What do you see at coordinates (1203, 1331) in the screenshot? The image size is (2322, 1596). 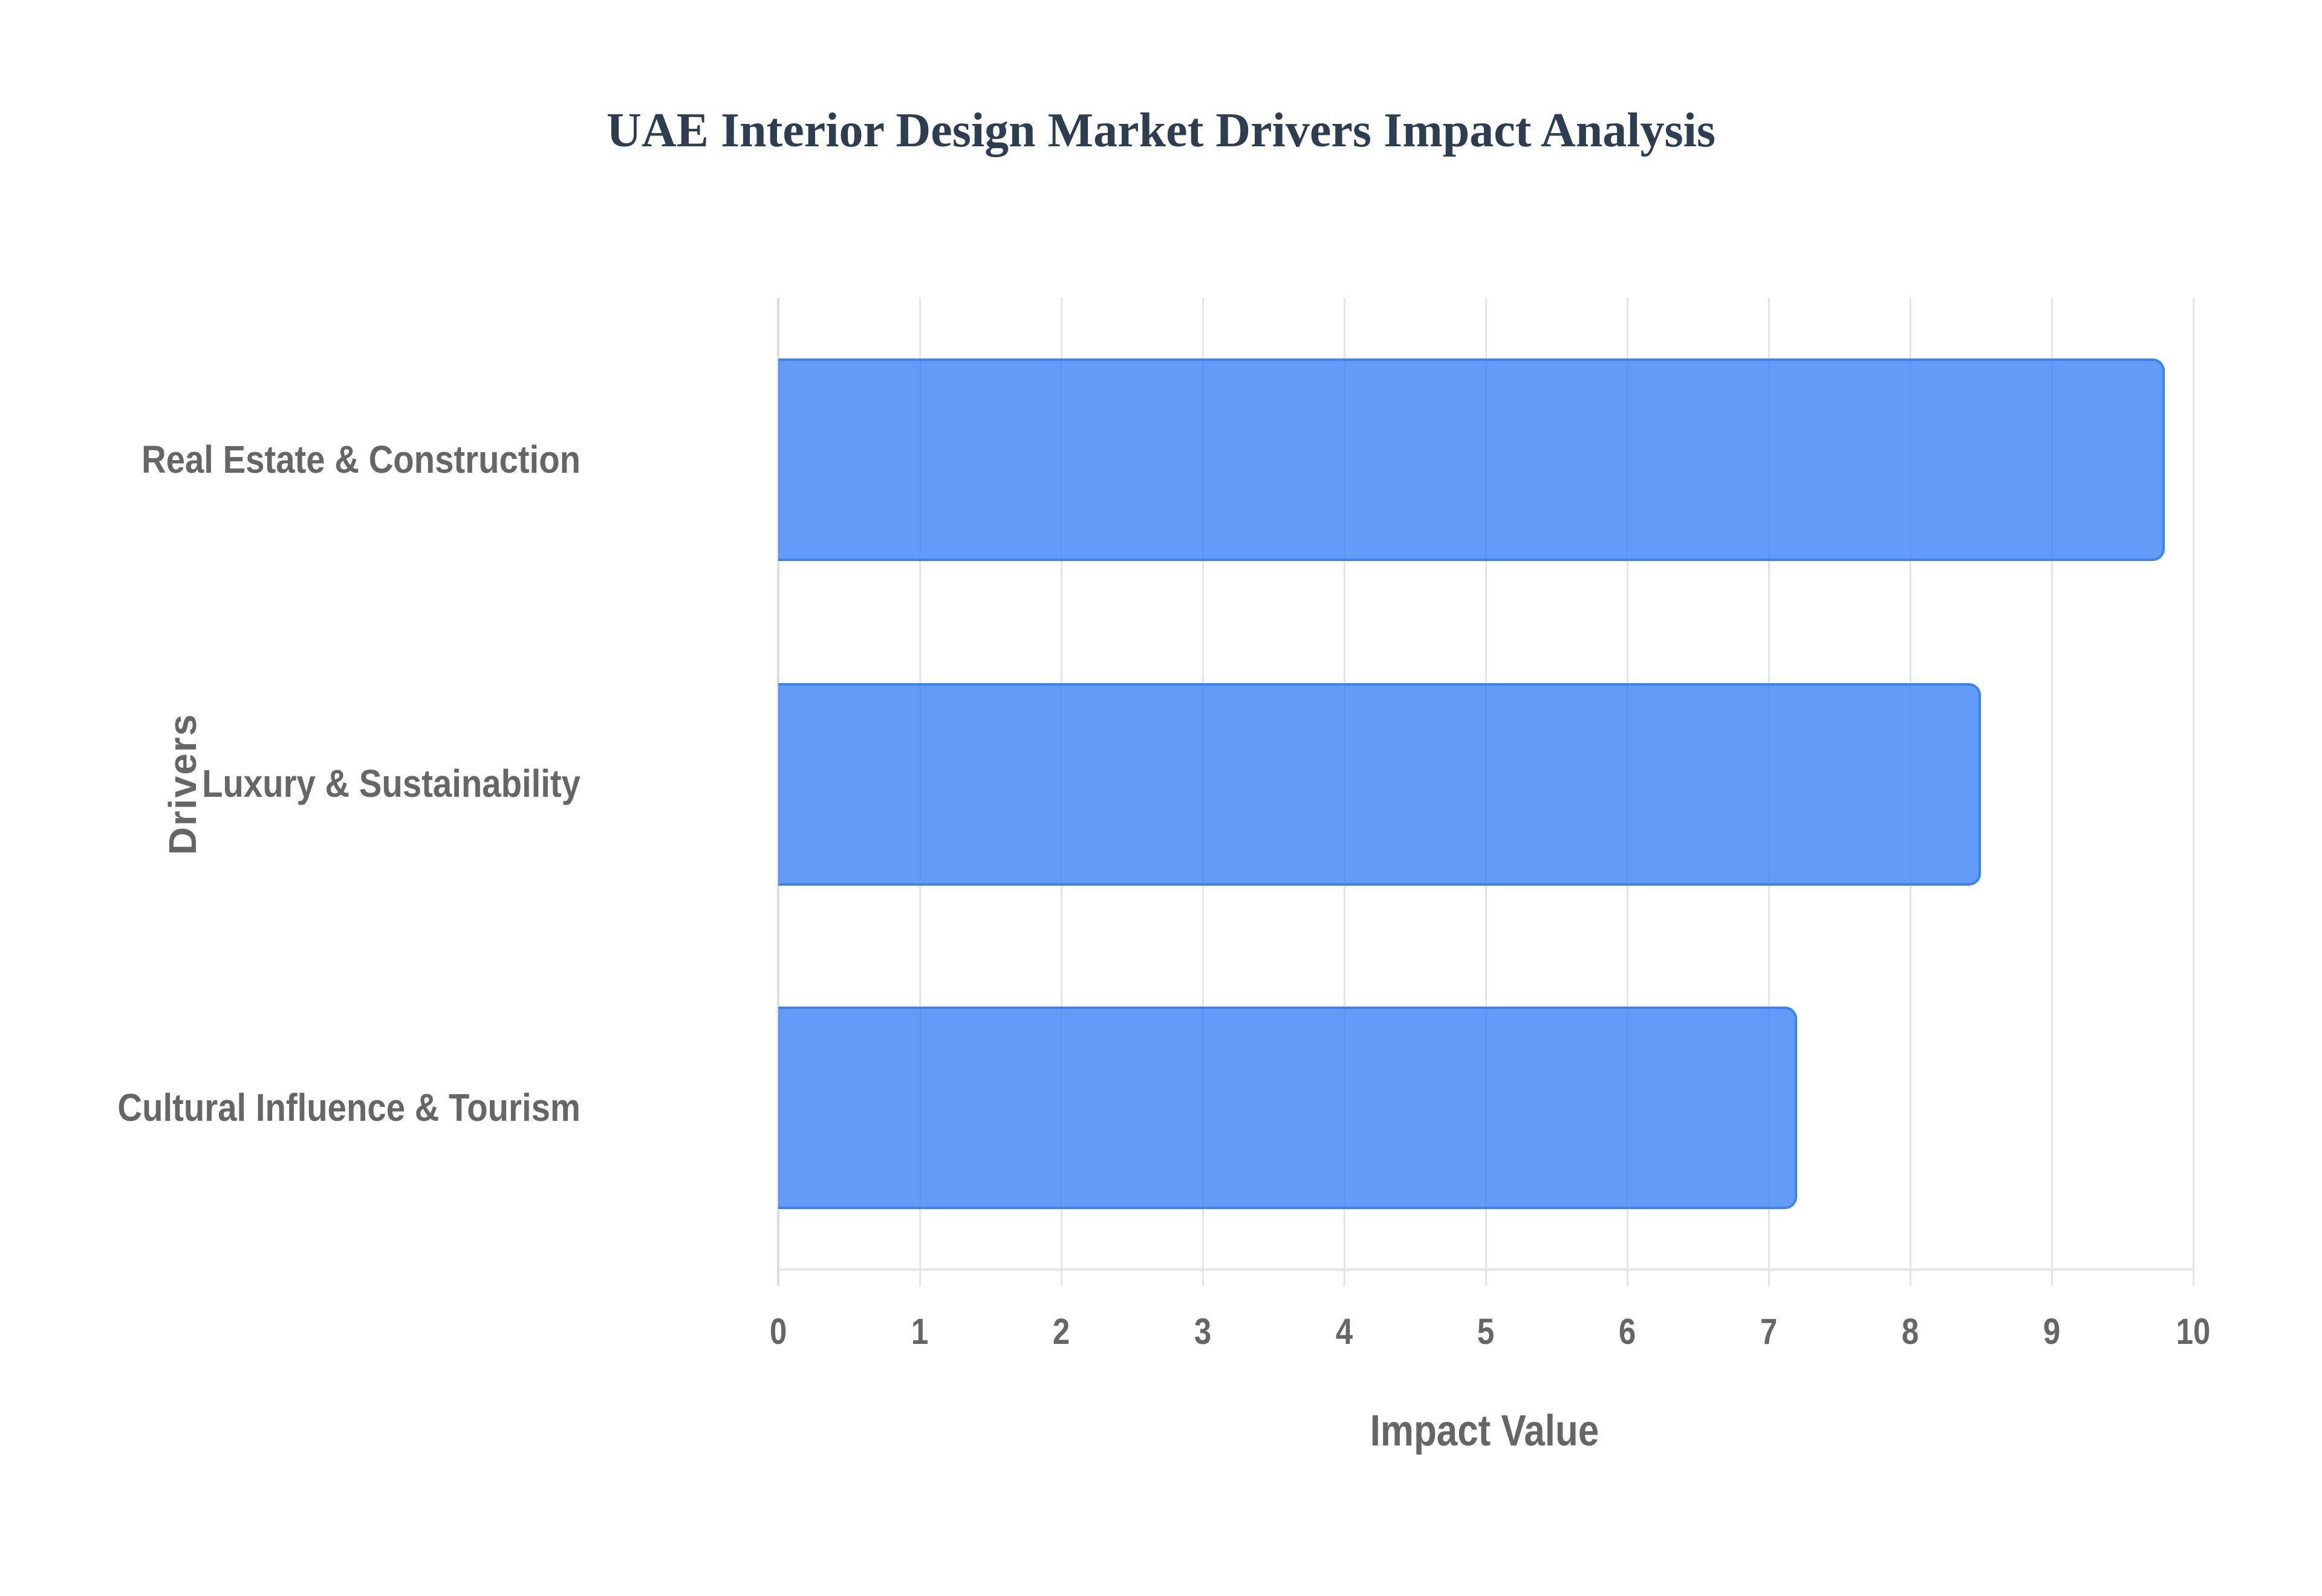 I see `x-tick-label: 3` at bounding box center [1203, 1331].